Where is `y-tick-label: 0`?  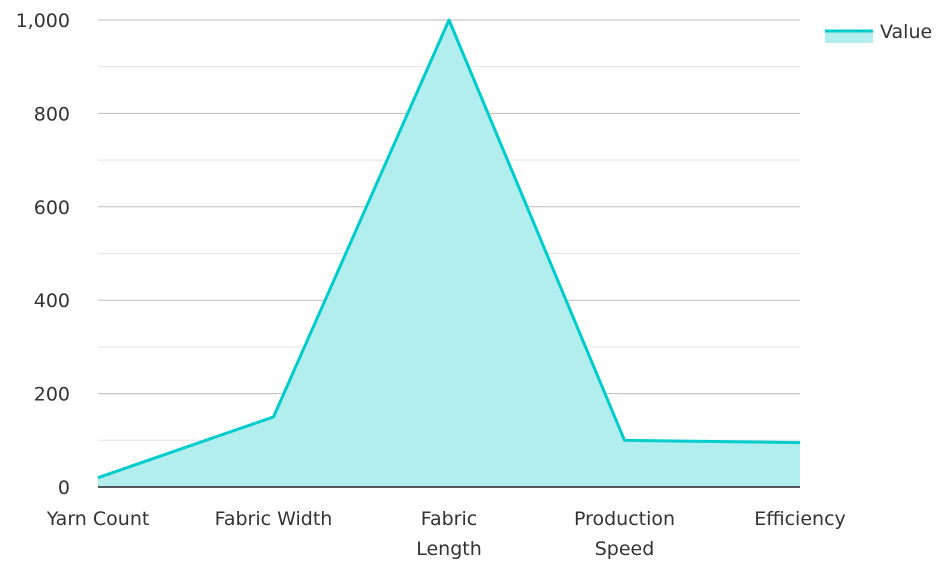
y-tick-label: 0 is located at coordinates (64, 488).